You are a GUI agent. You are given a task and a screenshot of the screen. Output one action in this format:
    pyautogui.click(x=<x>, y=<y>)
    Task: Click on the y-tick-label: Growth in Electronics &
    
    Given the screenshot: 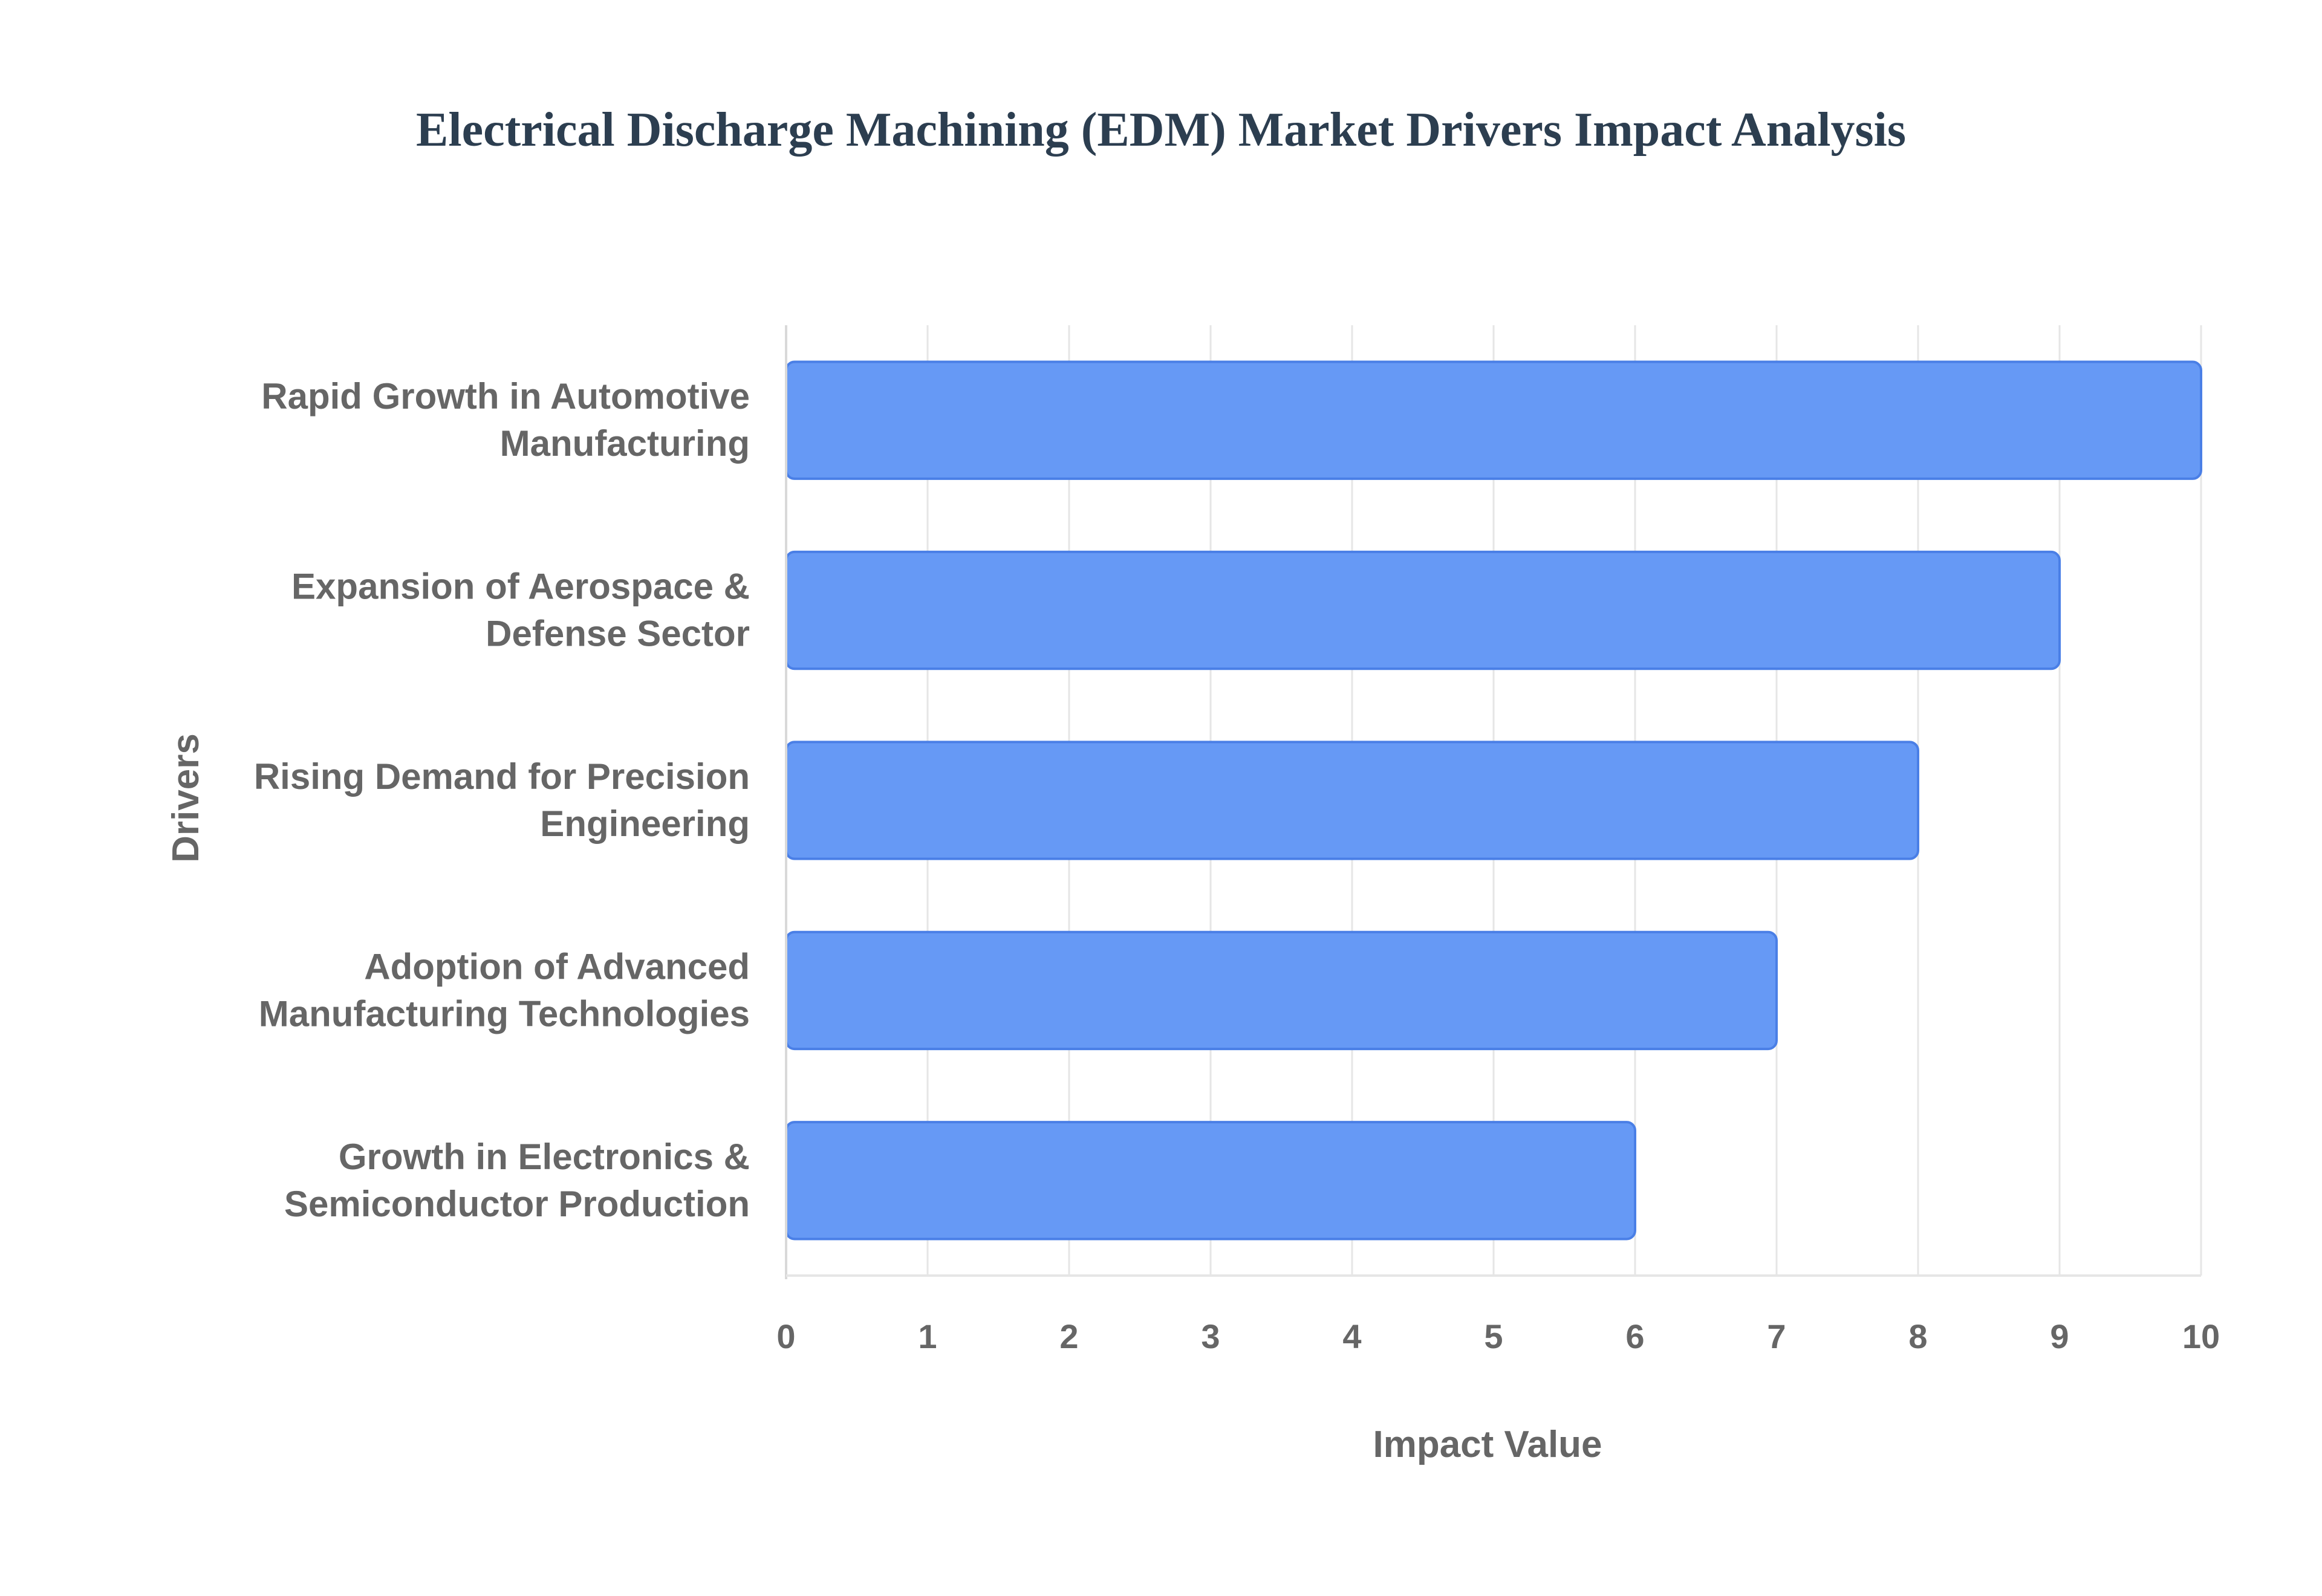 What is the action you would take?
    pyautogui.click(x=544, y=1157)
    